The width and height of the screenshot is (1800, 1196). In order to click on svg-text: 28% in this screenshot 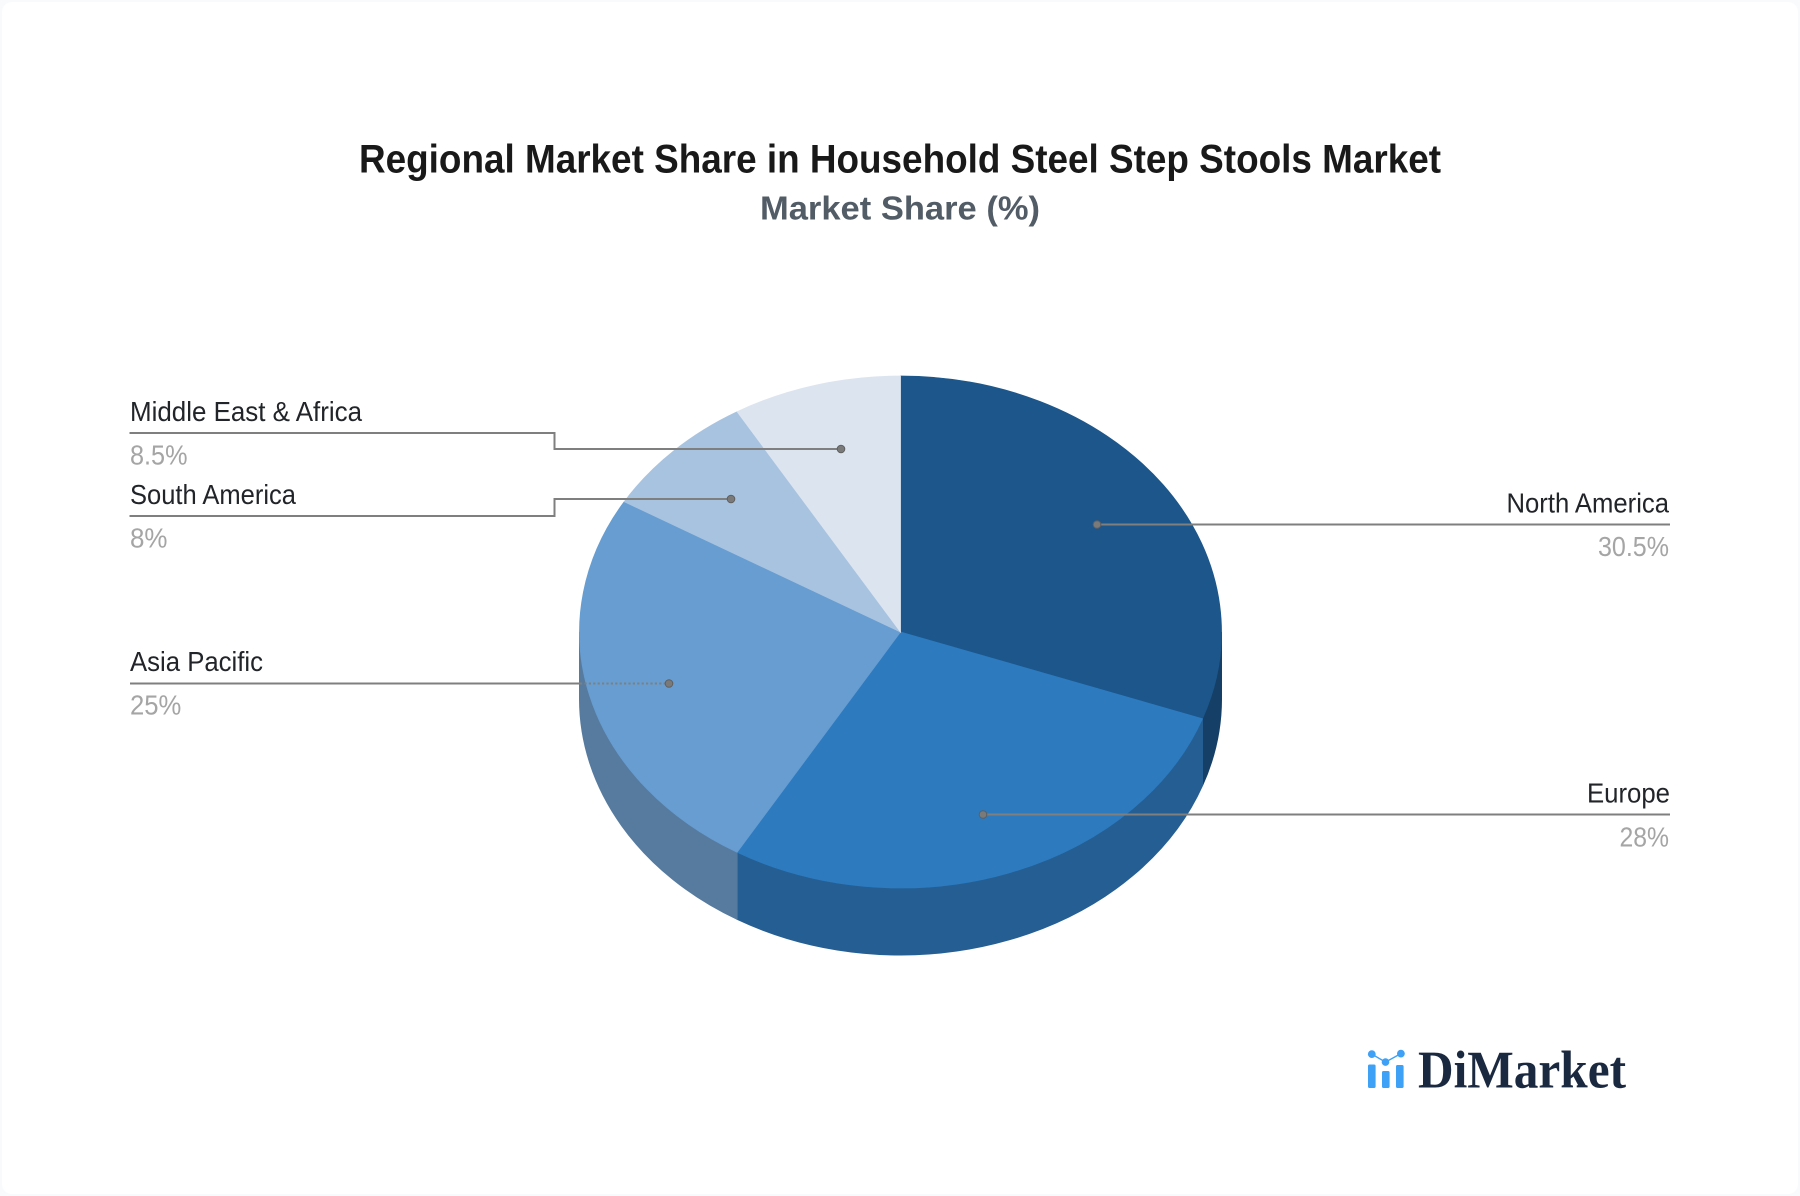, I will do `click(1645, 837)`.